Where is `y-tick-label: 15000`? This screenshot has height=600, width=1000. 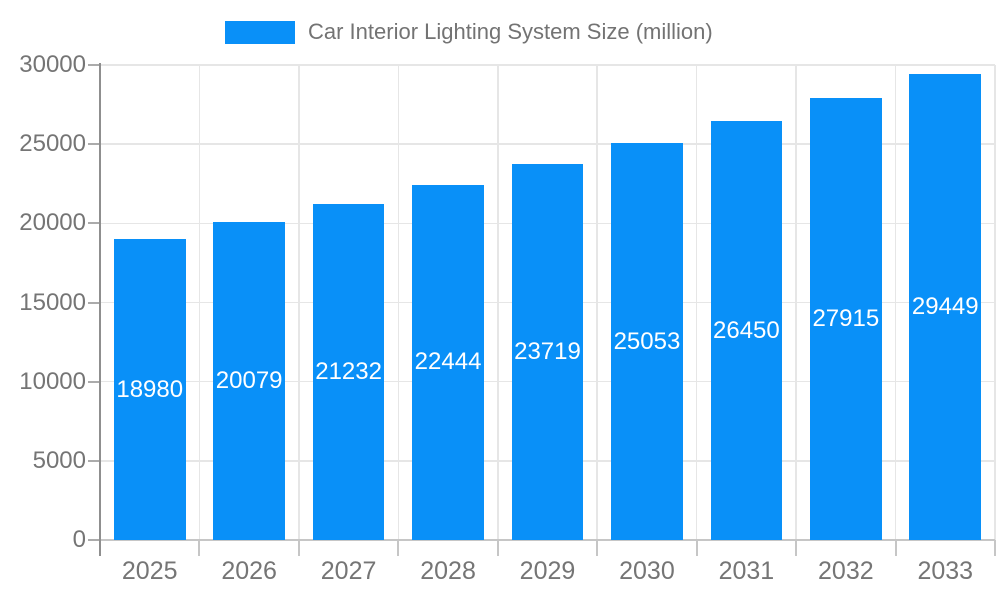 y-tick-label: 15000 is located at coordinates (52, 302).